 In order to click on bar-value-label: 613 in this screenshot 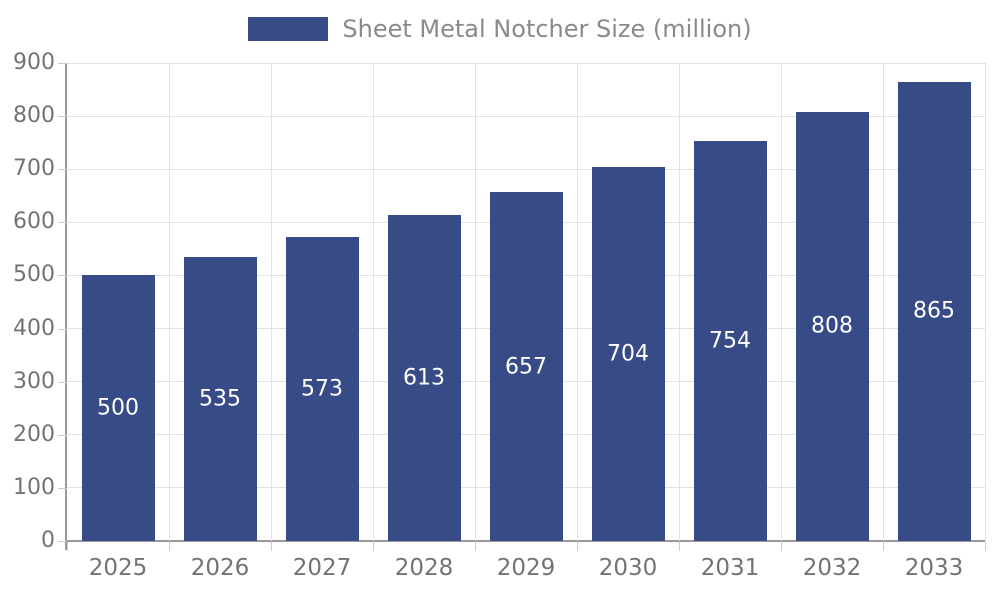, I will do `click(424, 378)`.